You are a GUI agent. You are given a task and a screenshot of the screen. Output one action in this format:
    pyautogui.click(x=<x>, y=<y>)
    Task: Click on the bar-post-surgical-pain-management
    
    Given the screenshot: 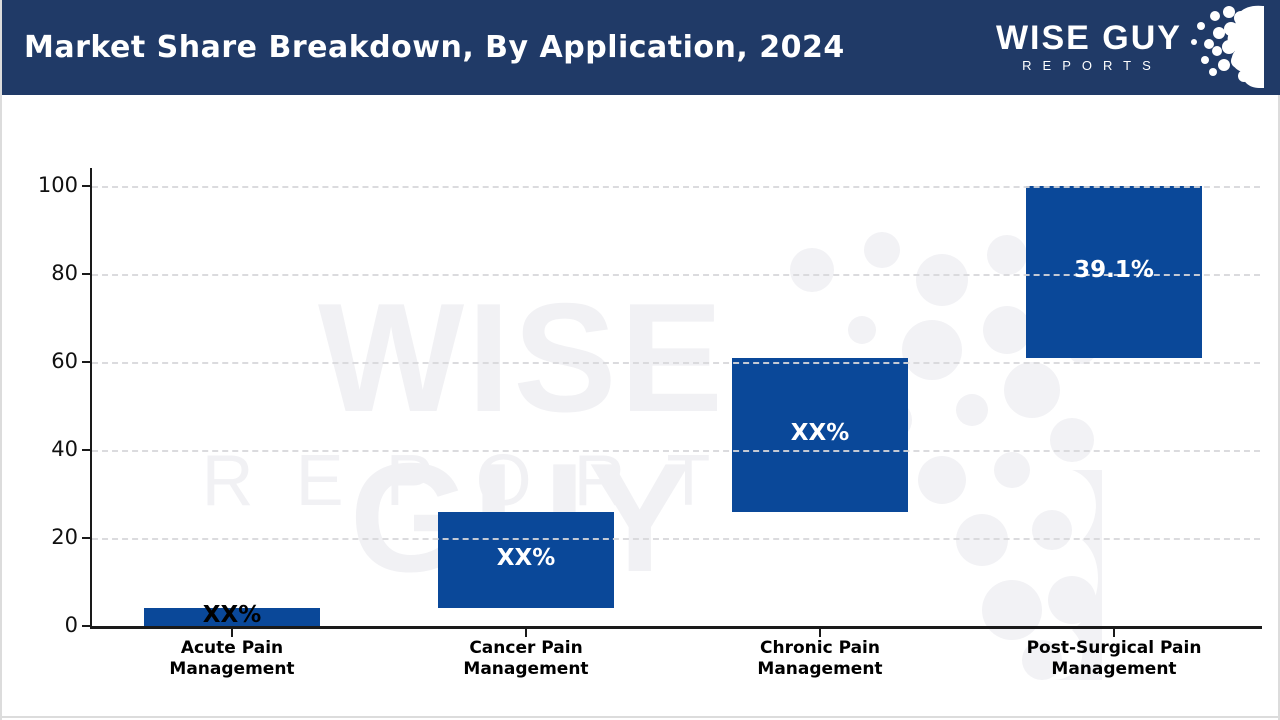 What is the action you would take?
    pyautogui.click(x=1114, y=272)
    